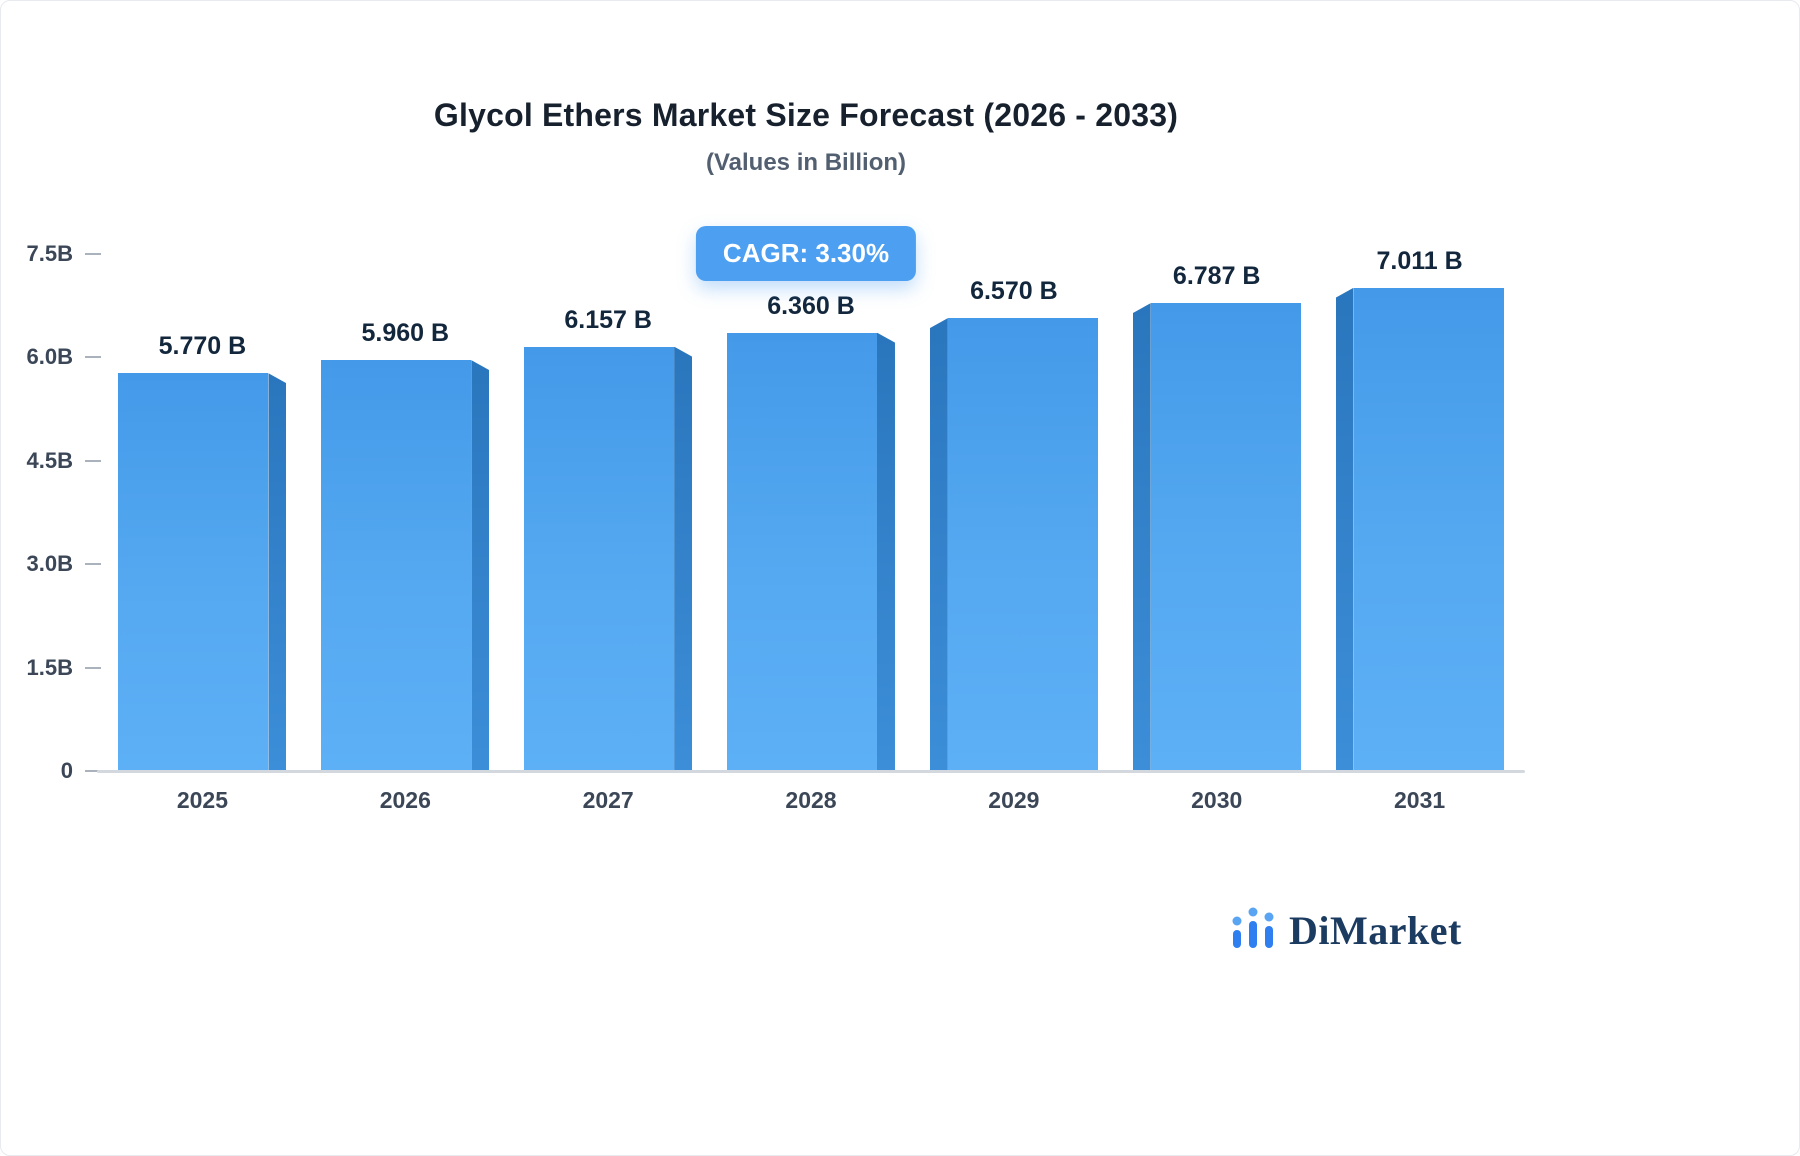 Image resolution: width=1800 pixels, height=1156 pixels. I want to click on y-tick-label: 1.5B, so click(49, 667).